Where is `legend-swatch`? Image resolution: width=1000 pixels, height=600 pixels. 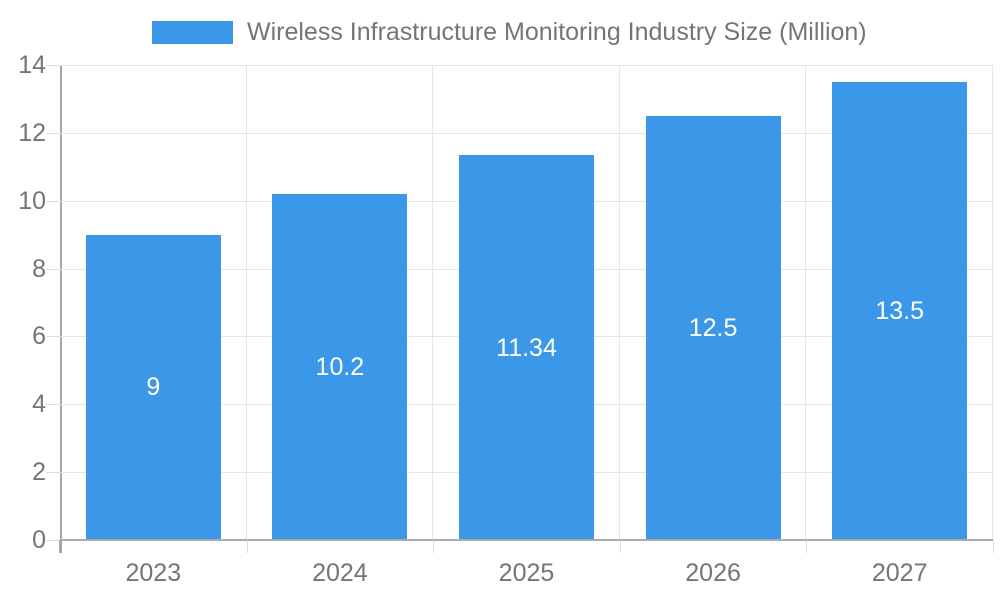 legend-swatch is located at coordinates (192, 32).